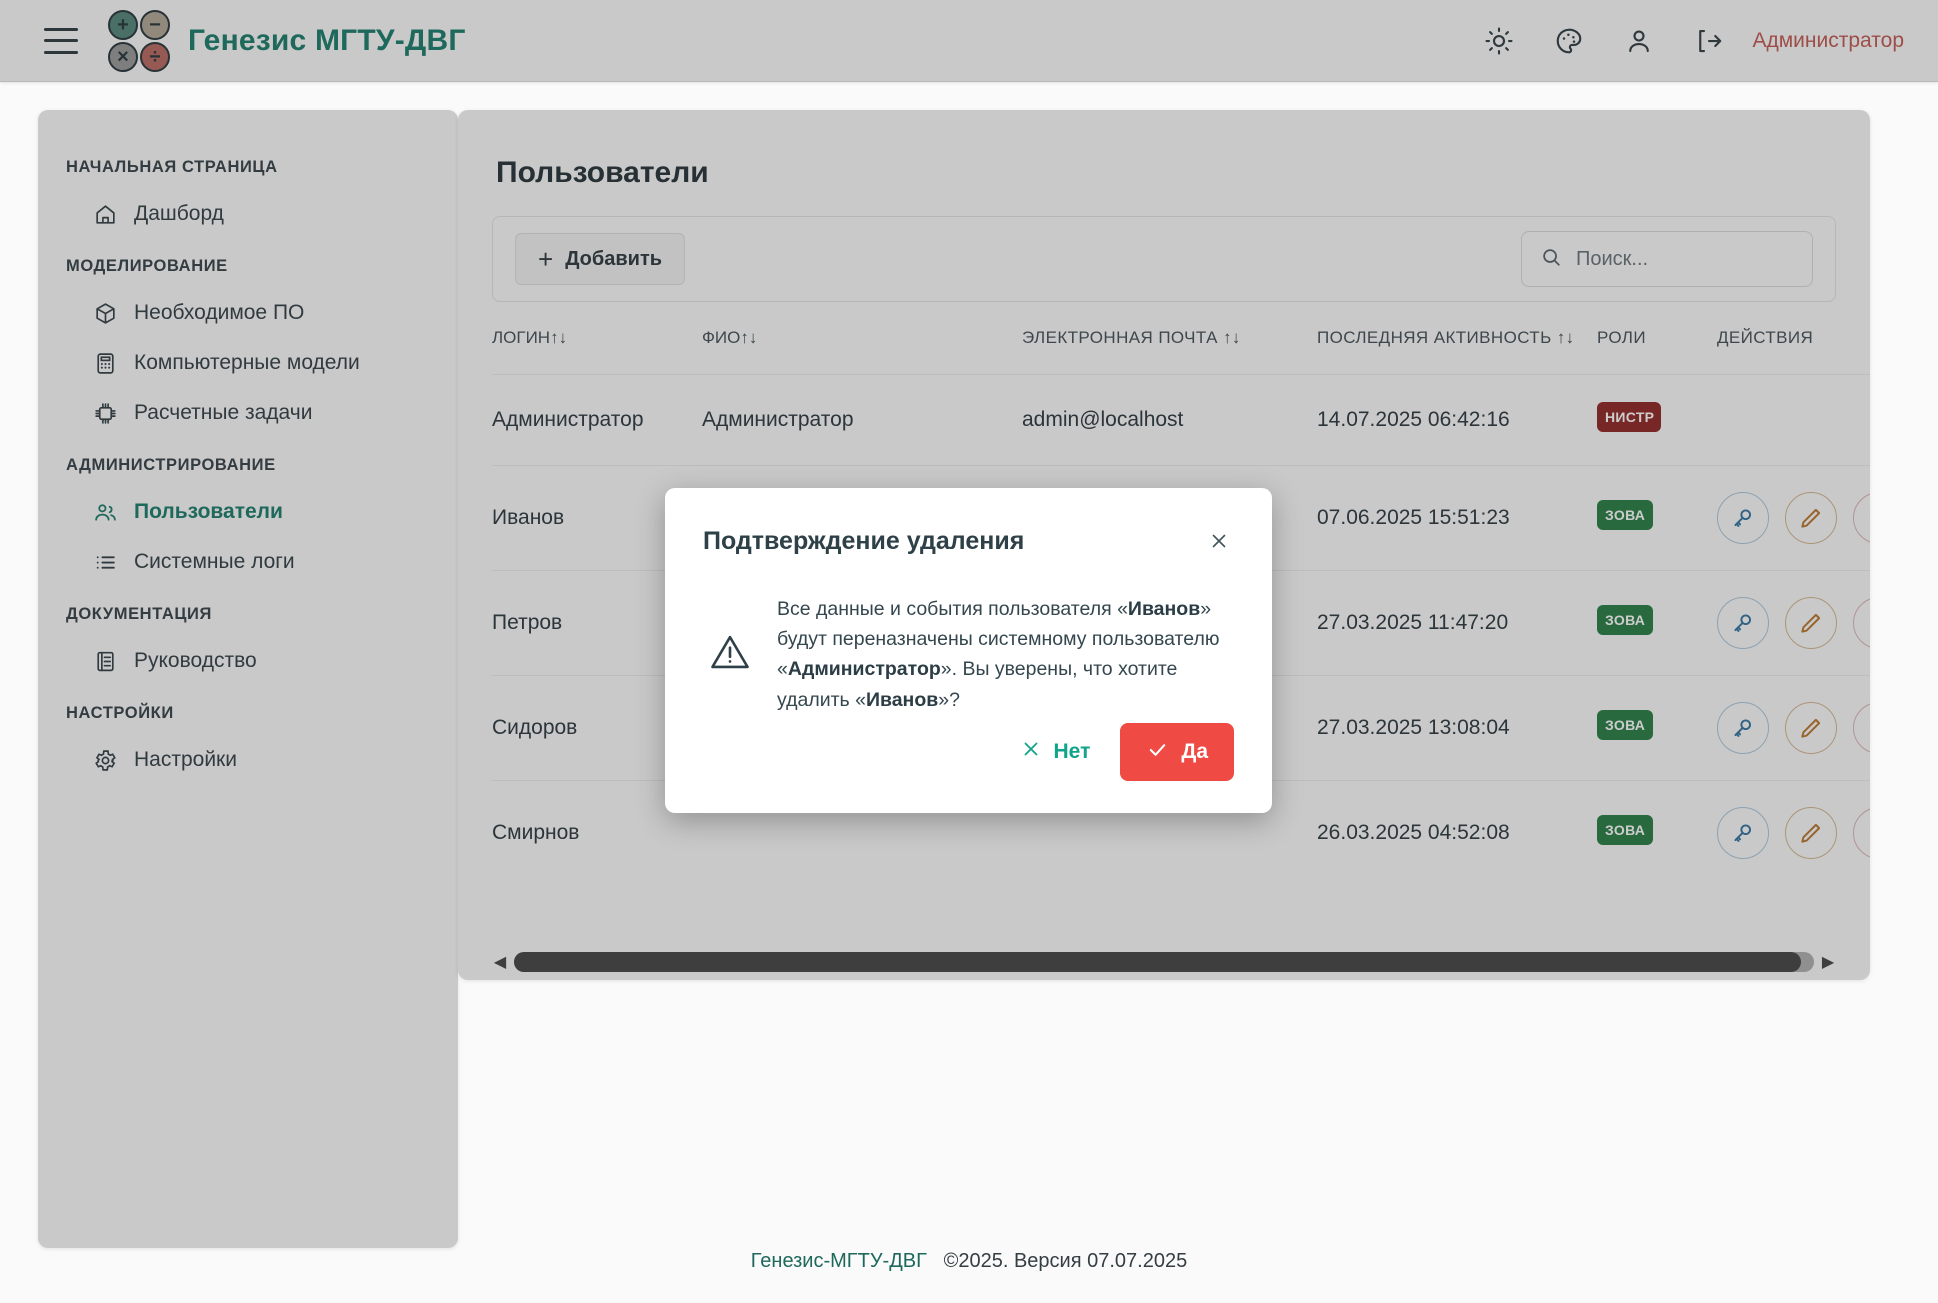 Image resolution: width=1938 pixels, height=1303 pixels. I want to click on brand: + − × ÷ Генезис МГТУ-ДВГ, so click(287, 40).